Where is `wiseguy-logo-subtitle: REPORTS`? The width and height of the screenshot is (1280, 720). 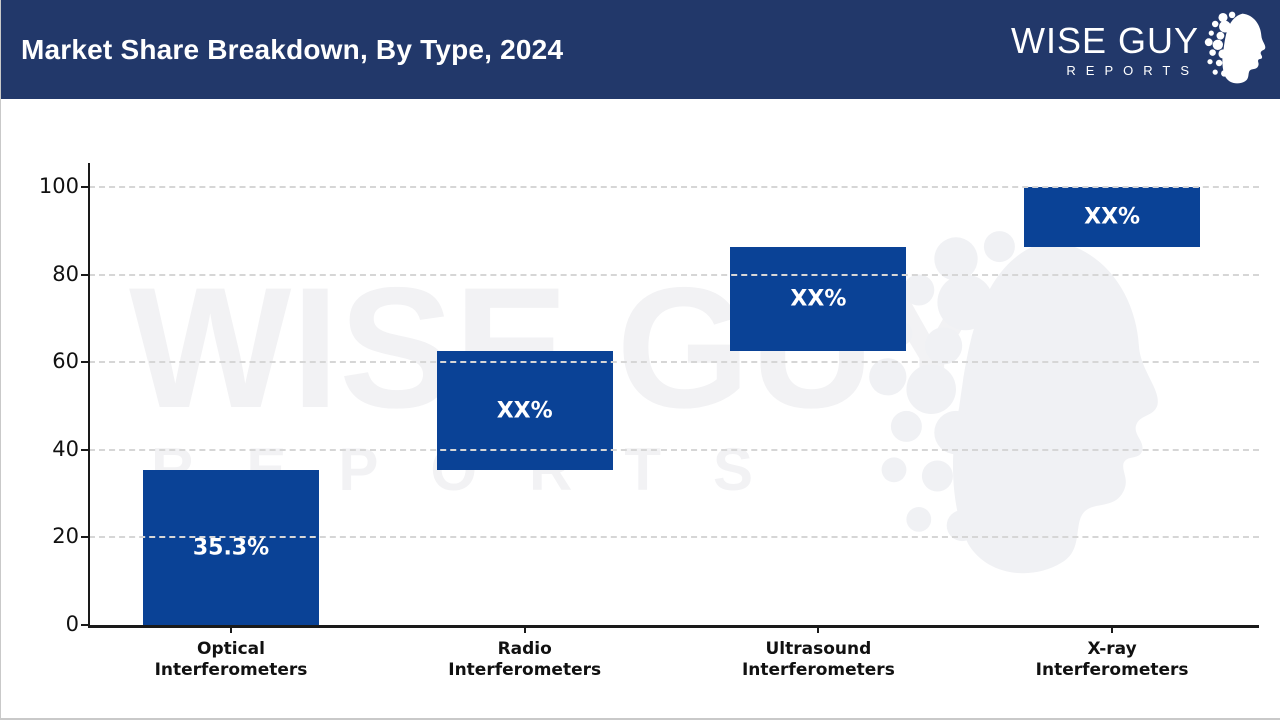 wiseguy-logo-subtitle: REPORTS is located at coordinates (1132, 70).